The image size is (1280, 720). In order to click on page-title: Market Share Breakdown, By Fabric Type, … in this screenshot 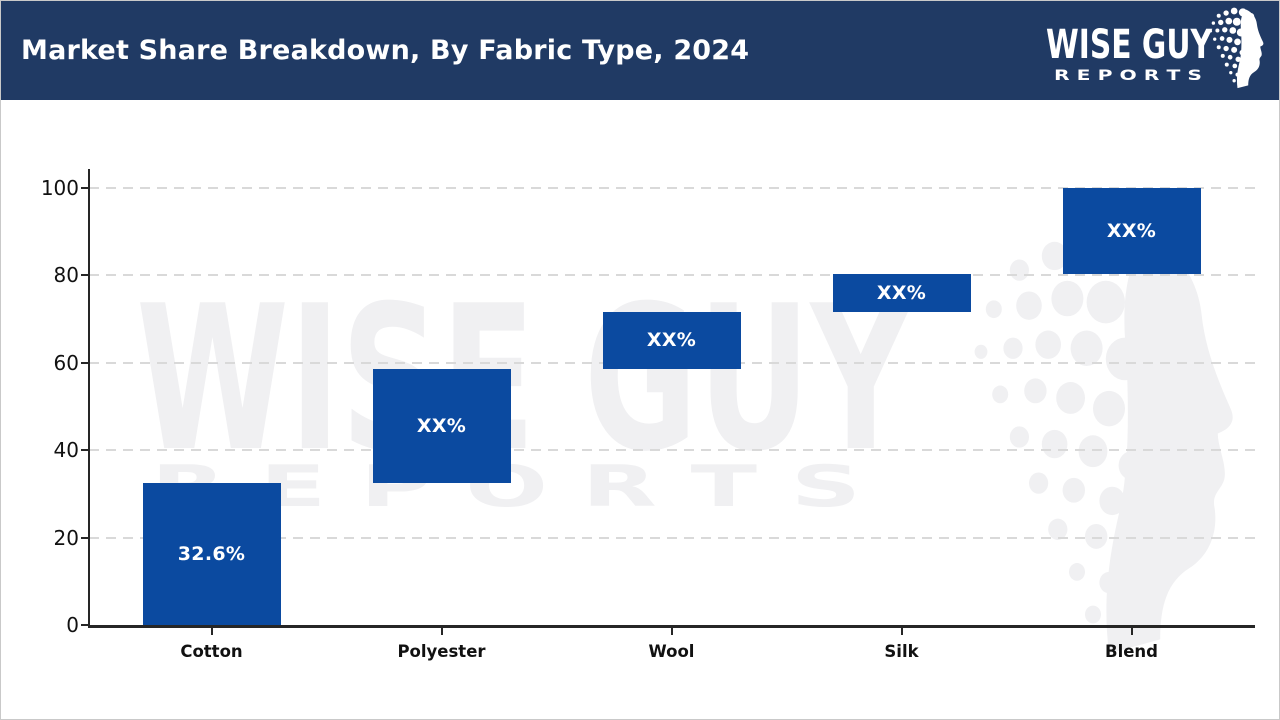, I will do `click(385, 50)`.